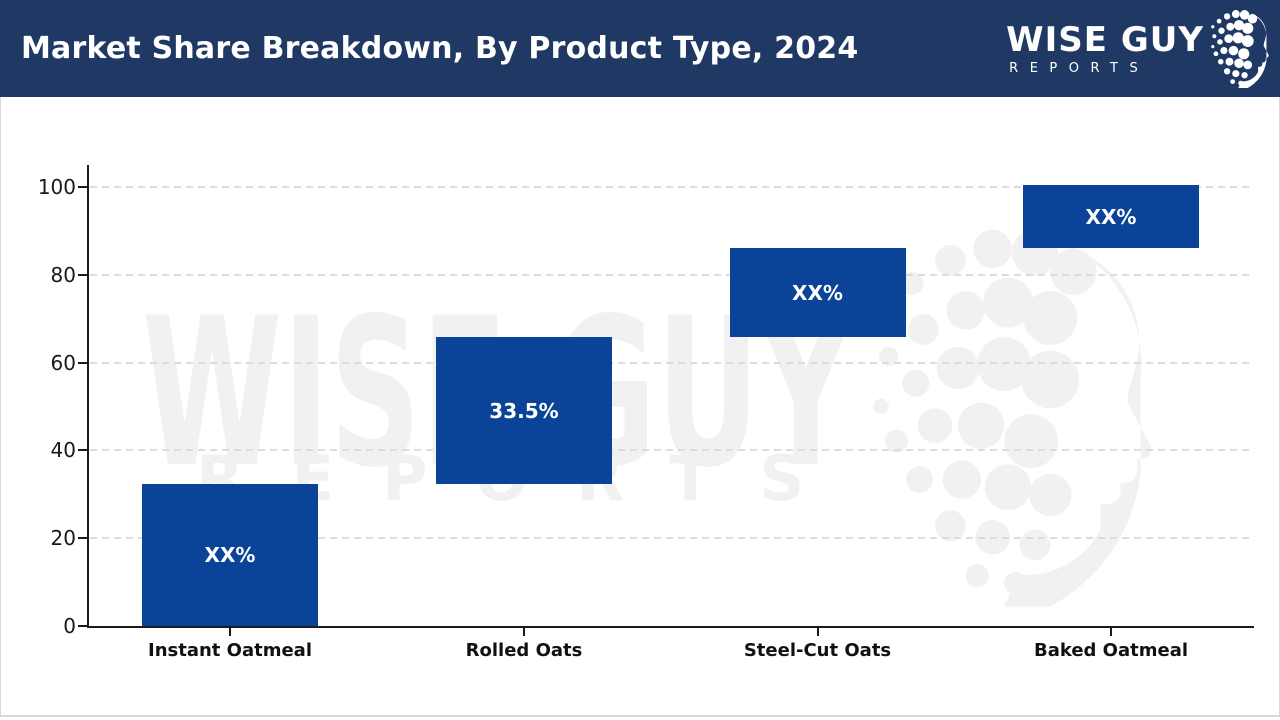  I want to click on brand-logo: WISE GUY REPORTS, so click(1143, 49).